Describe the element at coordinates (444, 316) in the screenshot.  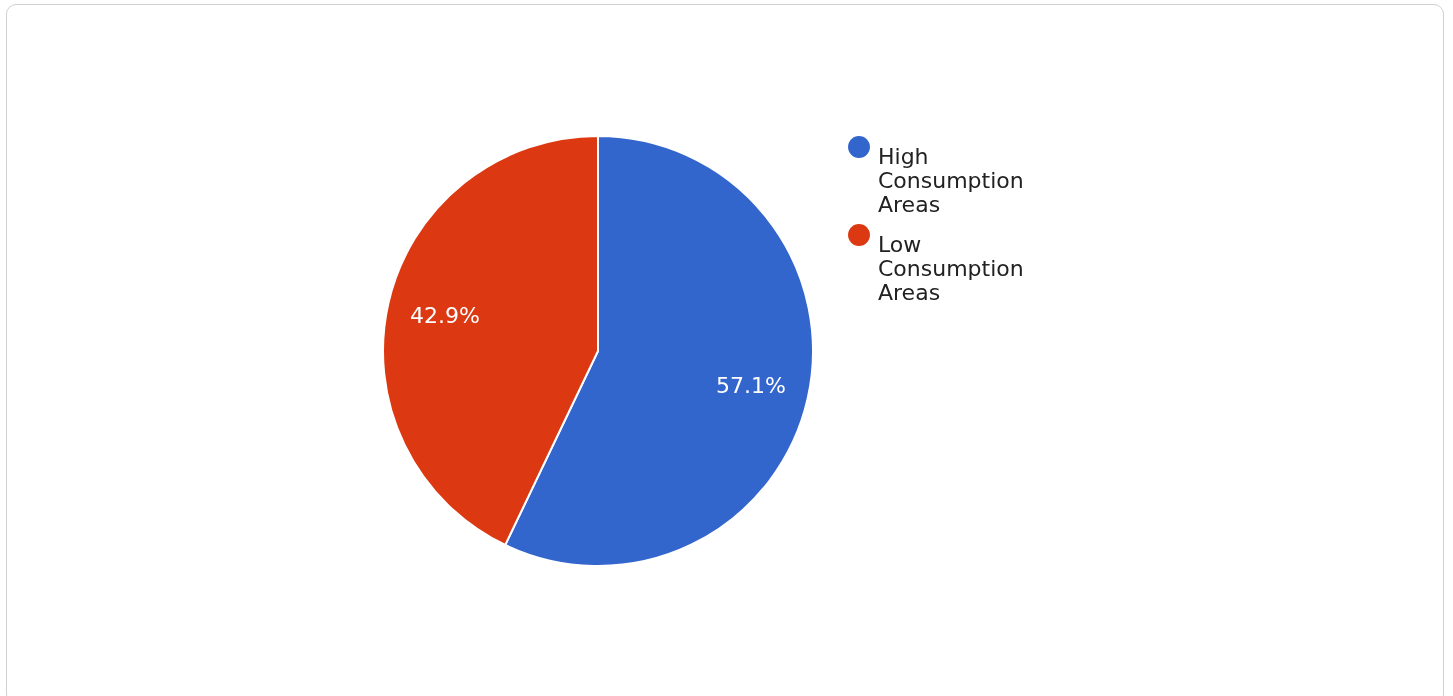
I see `data-label: 42.9%` at that location.